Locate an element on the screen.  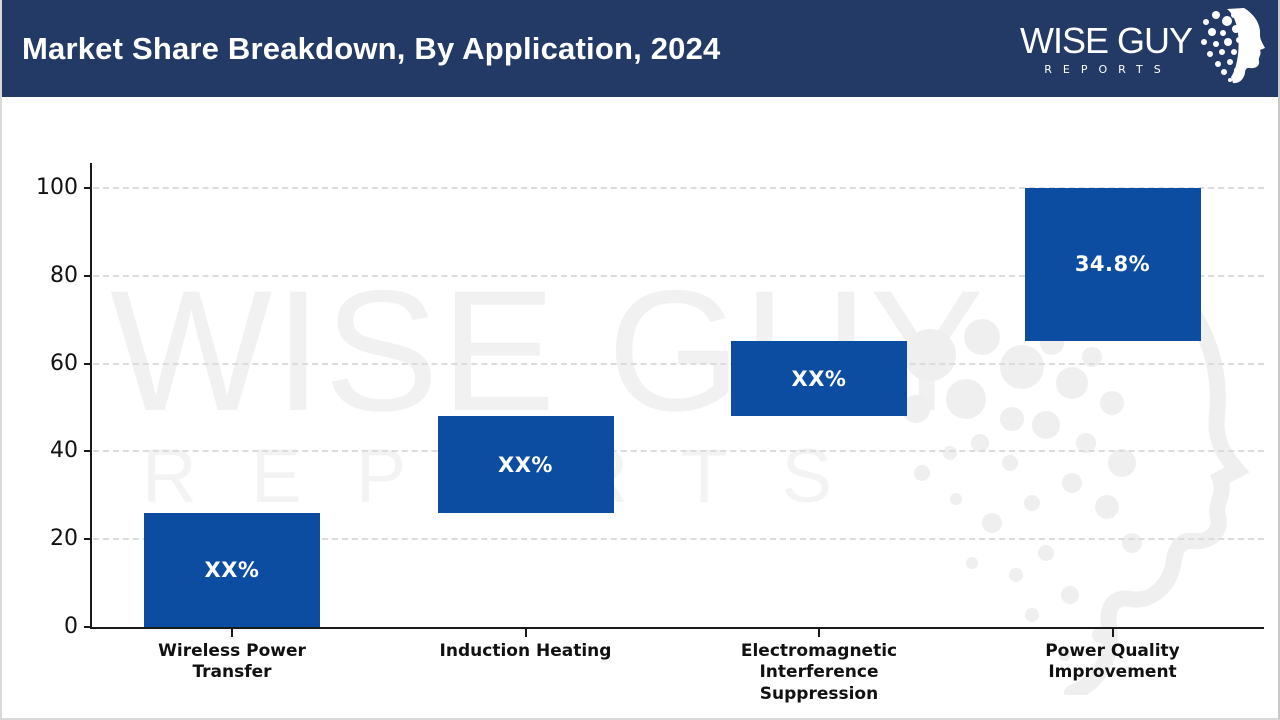
y-tick-label: 40 is located at coordinates (64, 451).